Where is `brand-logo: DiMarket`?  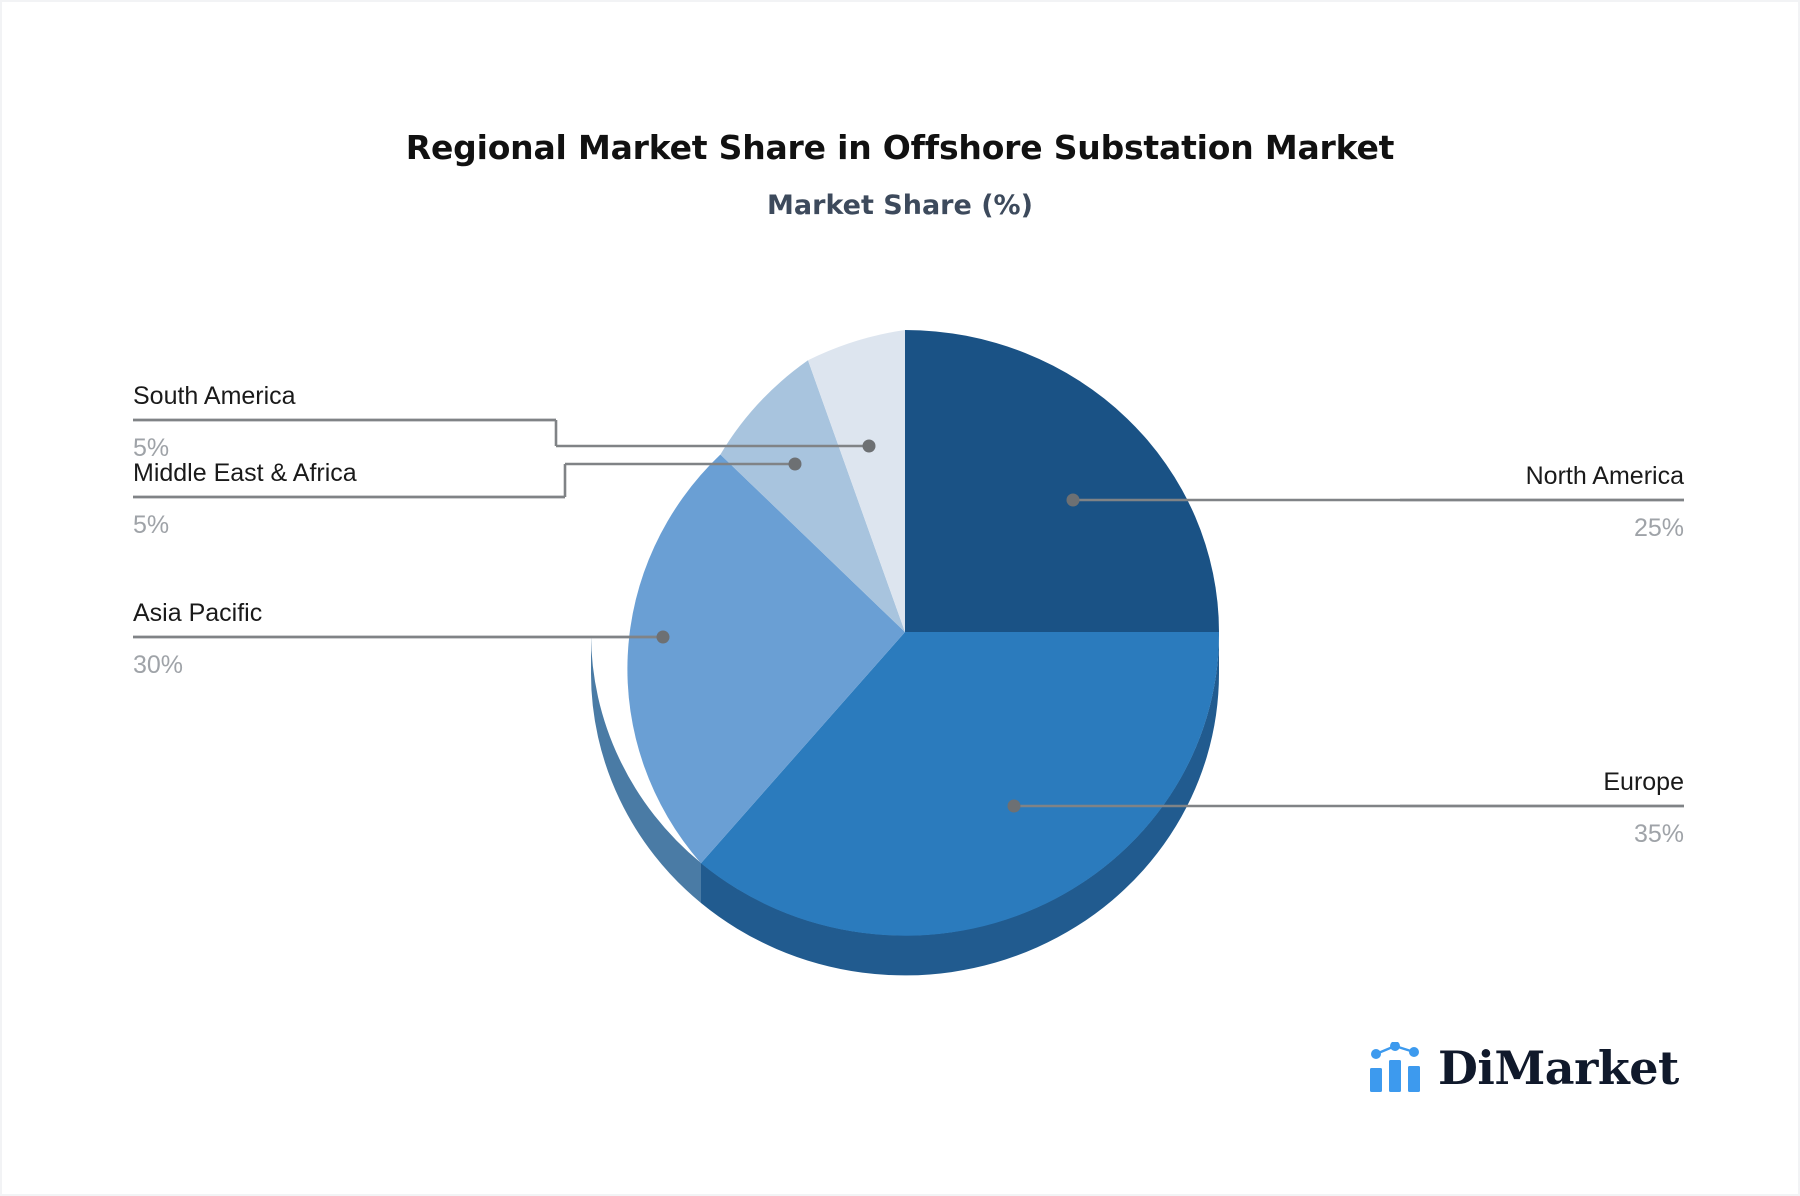
brand-logo: DiMarket is located at coordinates (1523, 1068).